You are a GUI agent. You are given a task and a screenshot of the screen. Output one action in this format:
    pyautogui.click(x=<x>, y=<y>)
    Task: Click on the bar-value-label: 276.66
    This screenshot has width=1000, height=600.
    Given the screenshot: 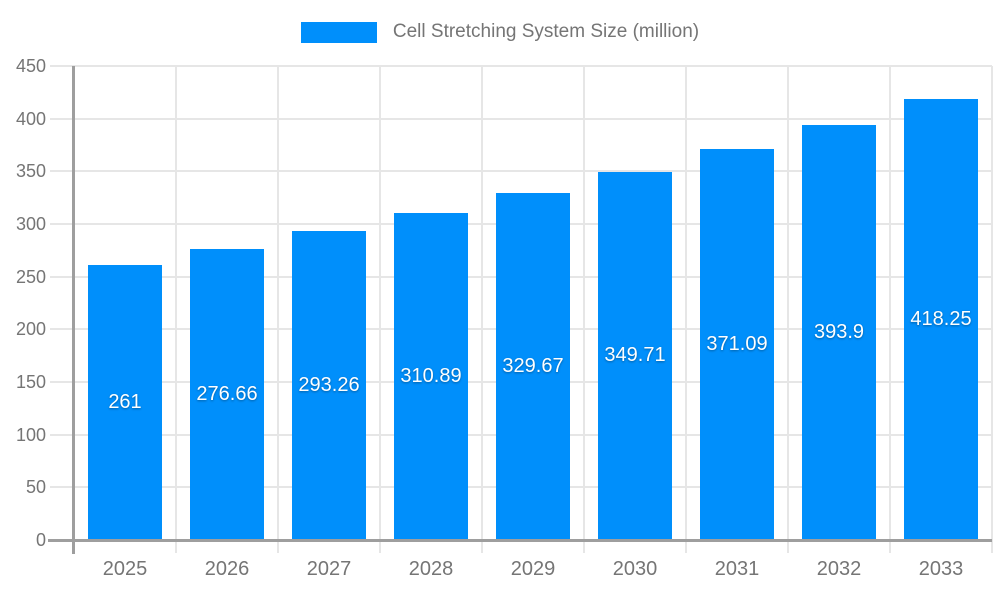 What is the action you would take?
    pyautogui.click(x=227, y=393)
    